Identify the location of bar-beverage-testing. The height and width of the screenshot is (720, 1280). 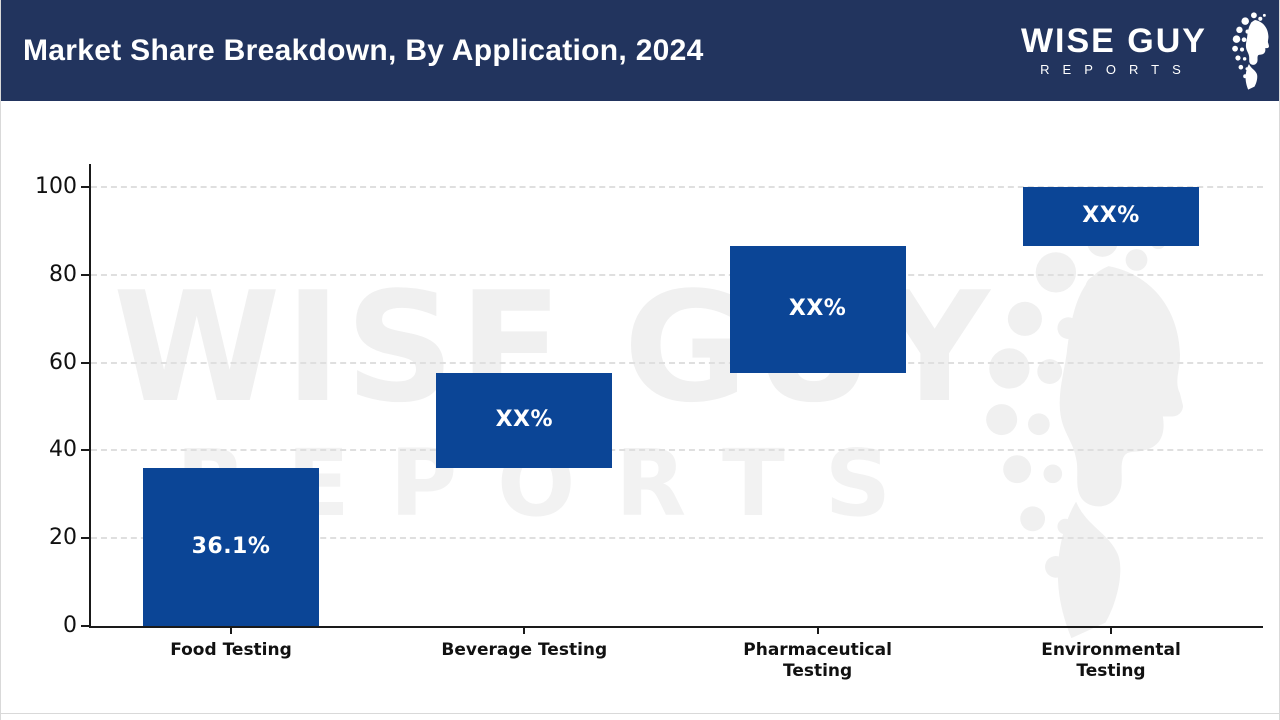
(524, 420).